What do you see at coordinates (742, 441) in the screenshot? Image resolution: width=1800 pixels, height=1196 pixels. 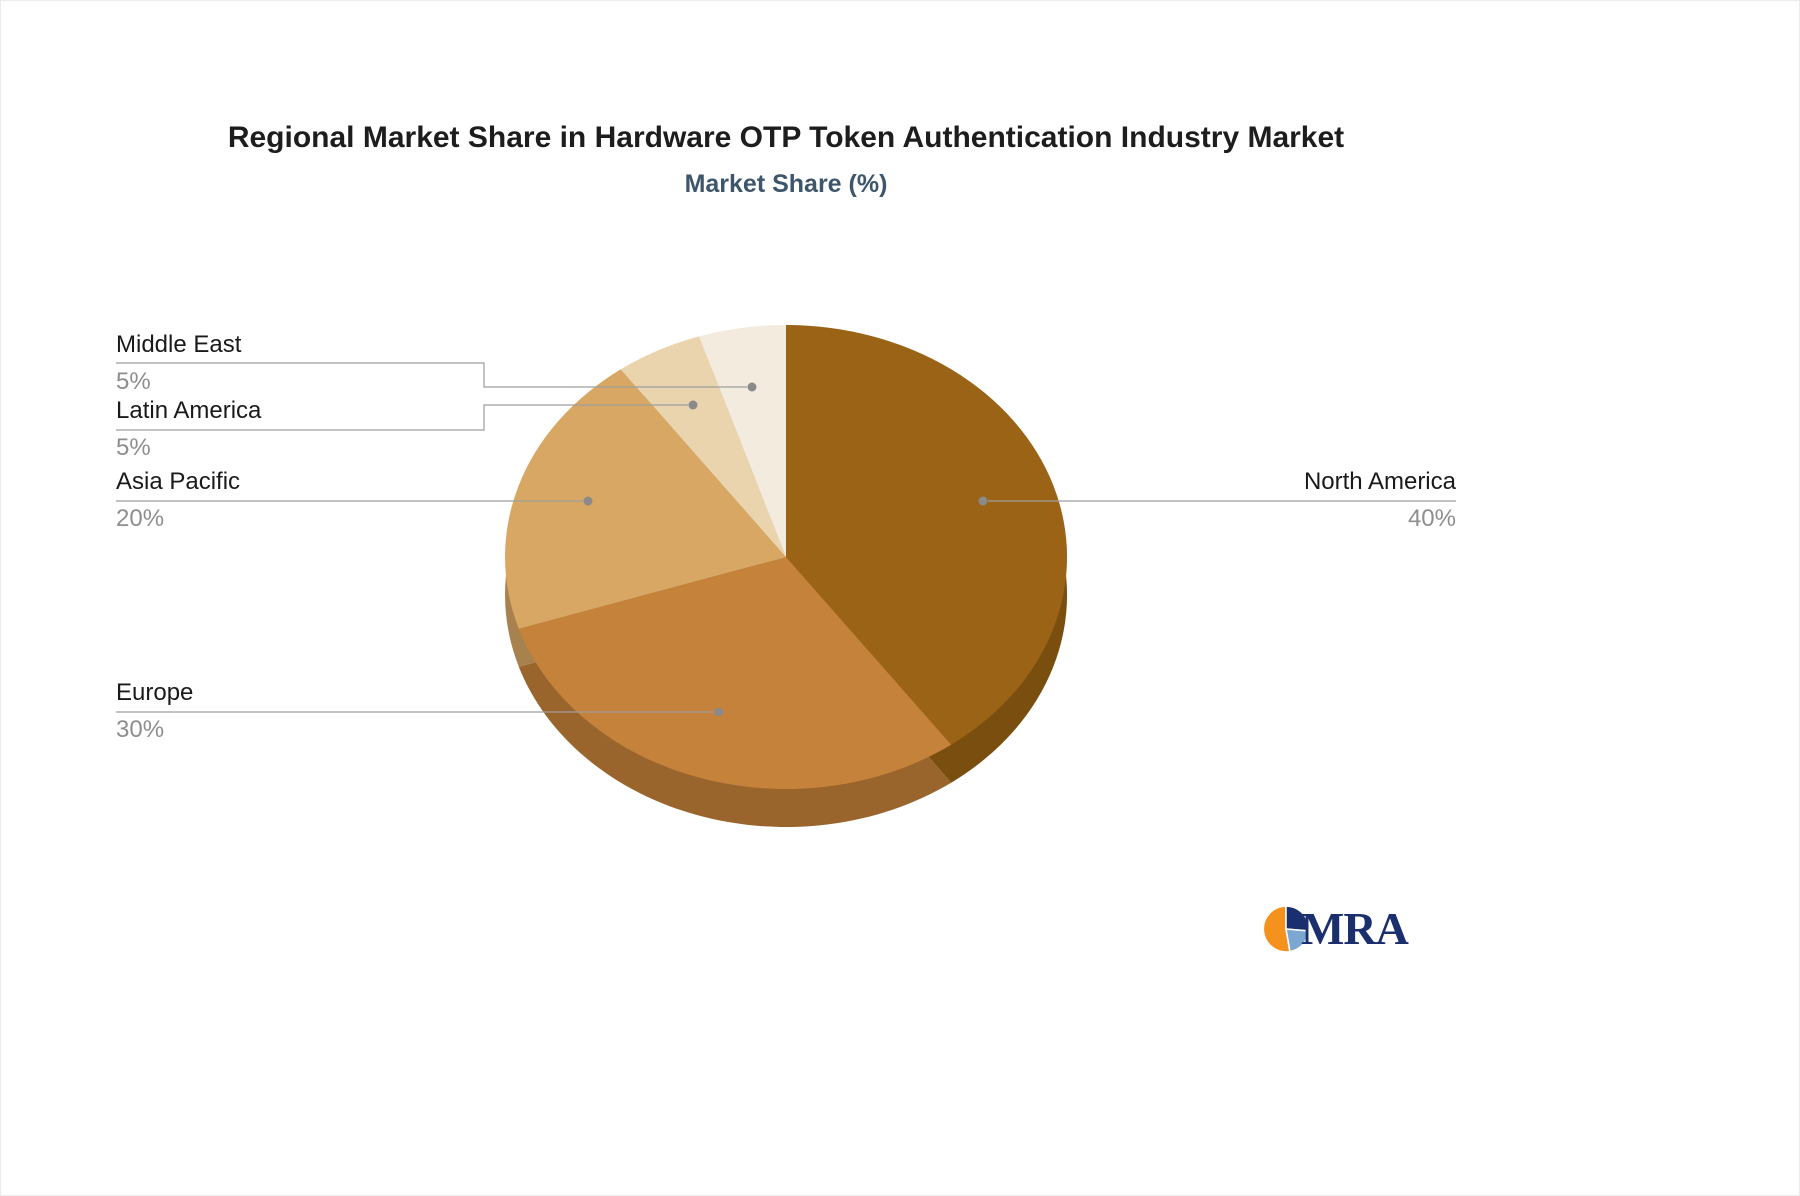 I see `pie-slice-middle-east` at bounding box center [742, 441].